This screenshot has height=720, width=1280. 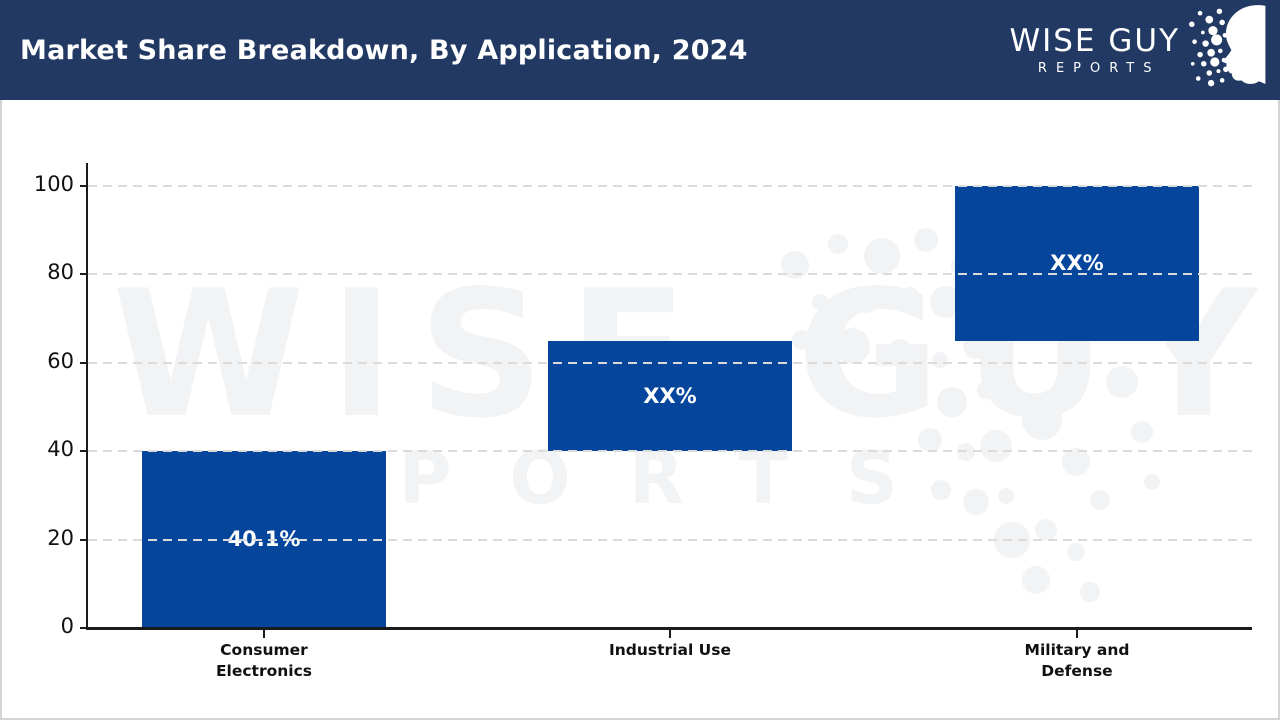 What do you see at coordinates (60, 537) in the screenshot?
I see `y-axis-tick-label: 20` at bounding box center [60, 537].